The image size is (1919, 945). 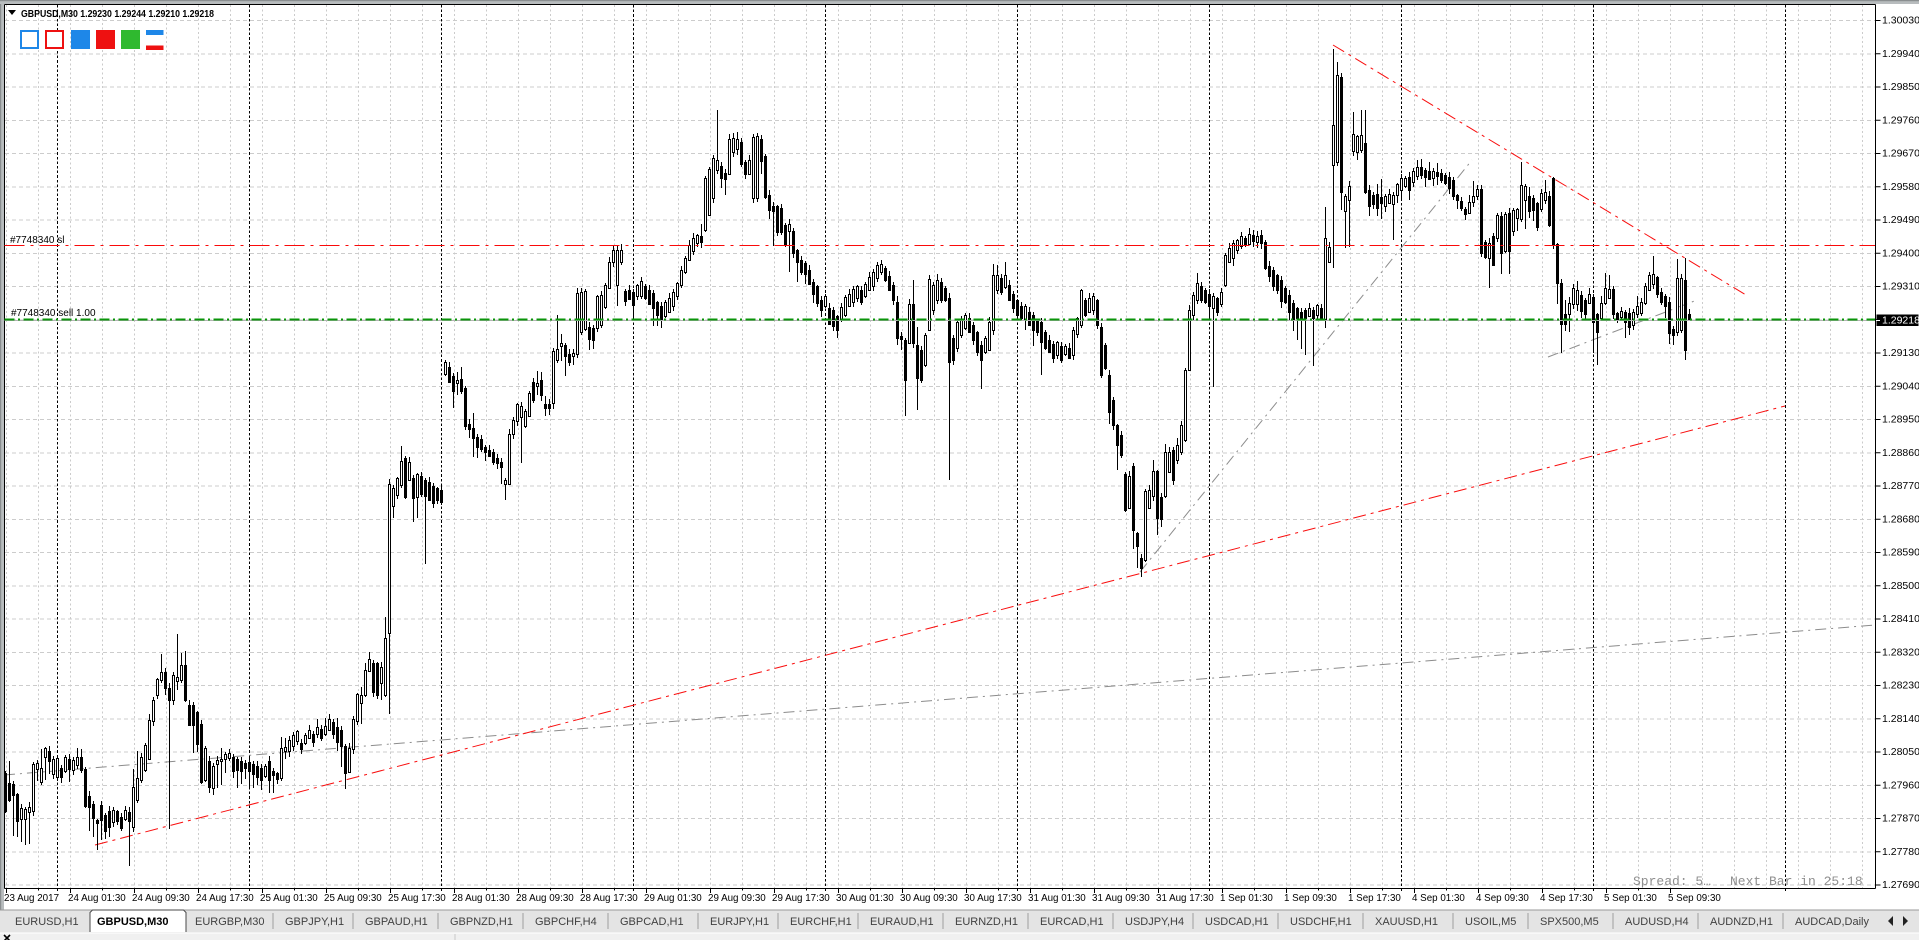 I want to click on svg-text: USOIL,M5, so click(x=1490, y=922).